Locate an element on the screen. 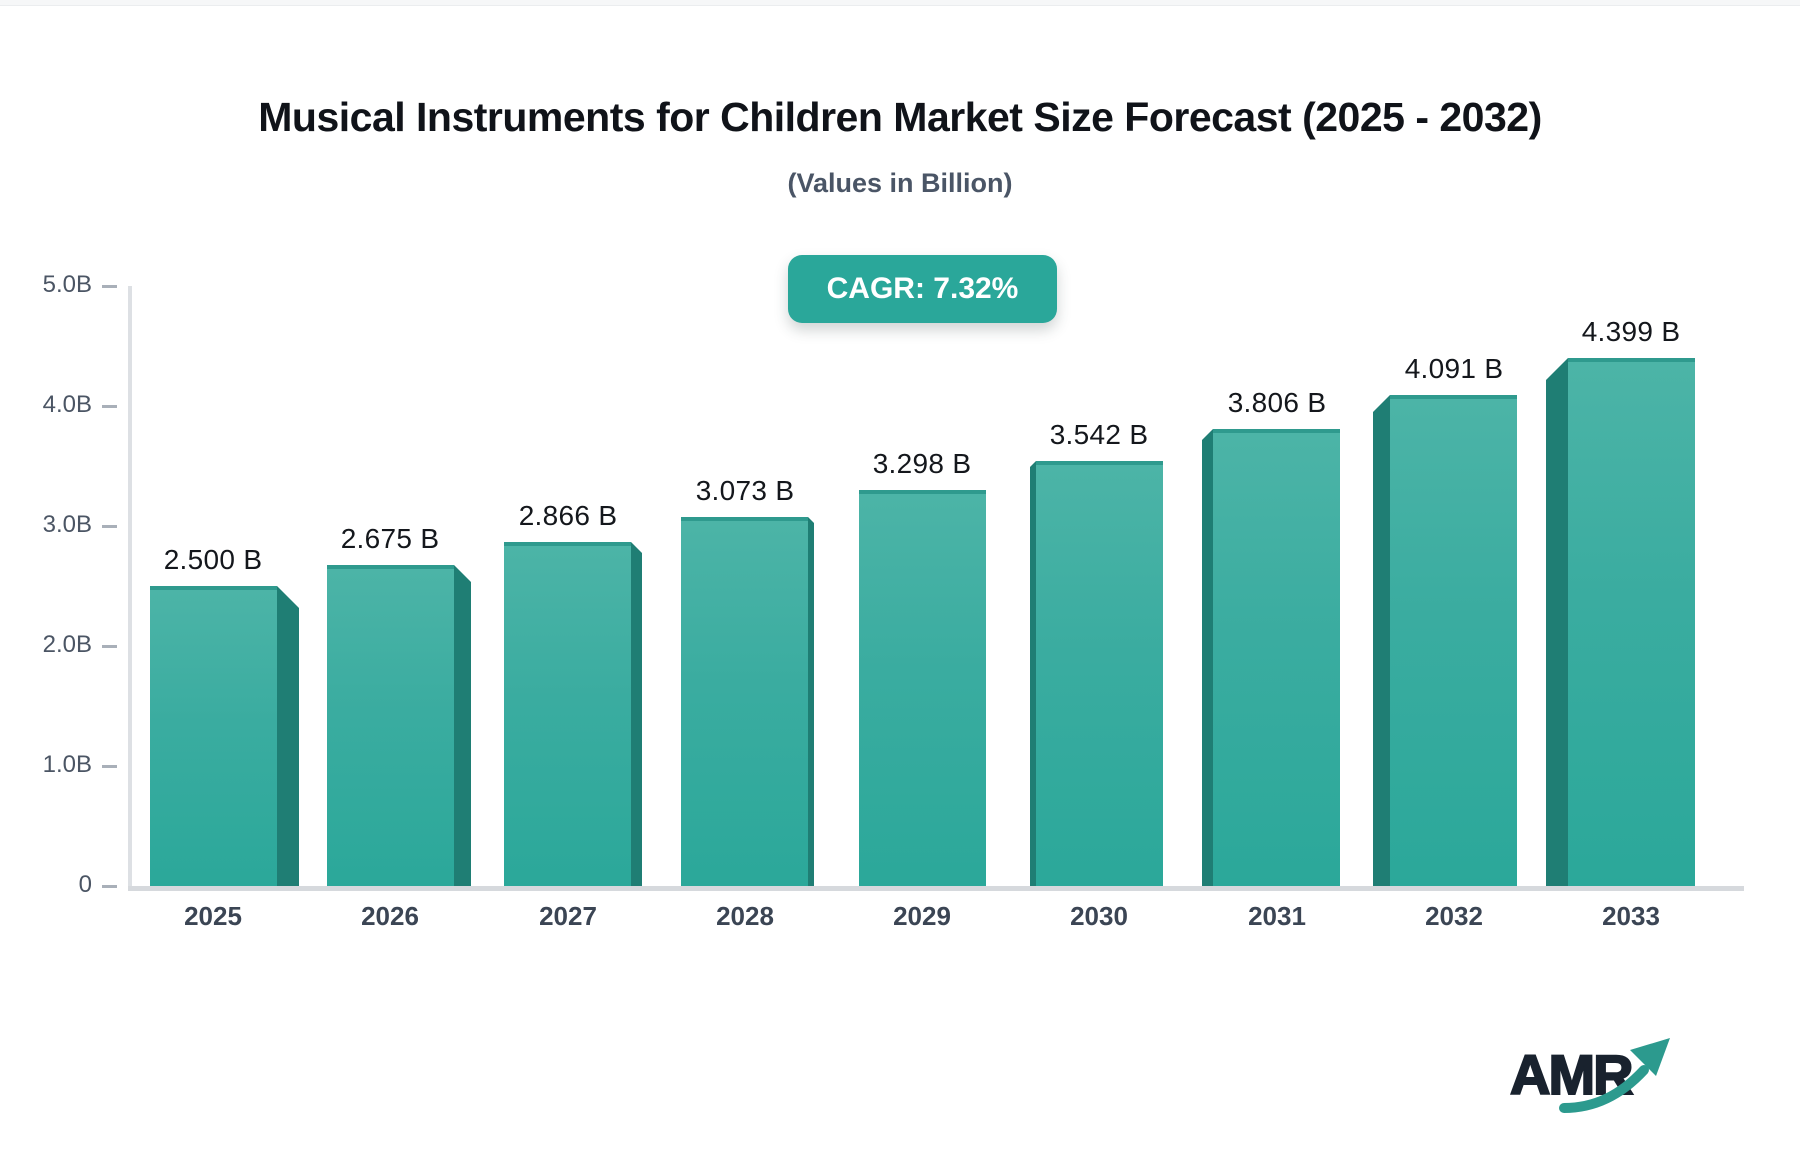  y-axis-tick-label: 5.0B is located at coordinates (67, 284).